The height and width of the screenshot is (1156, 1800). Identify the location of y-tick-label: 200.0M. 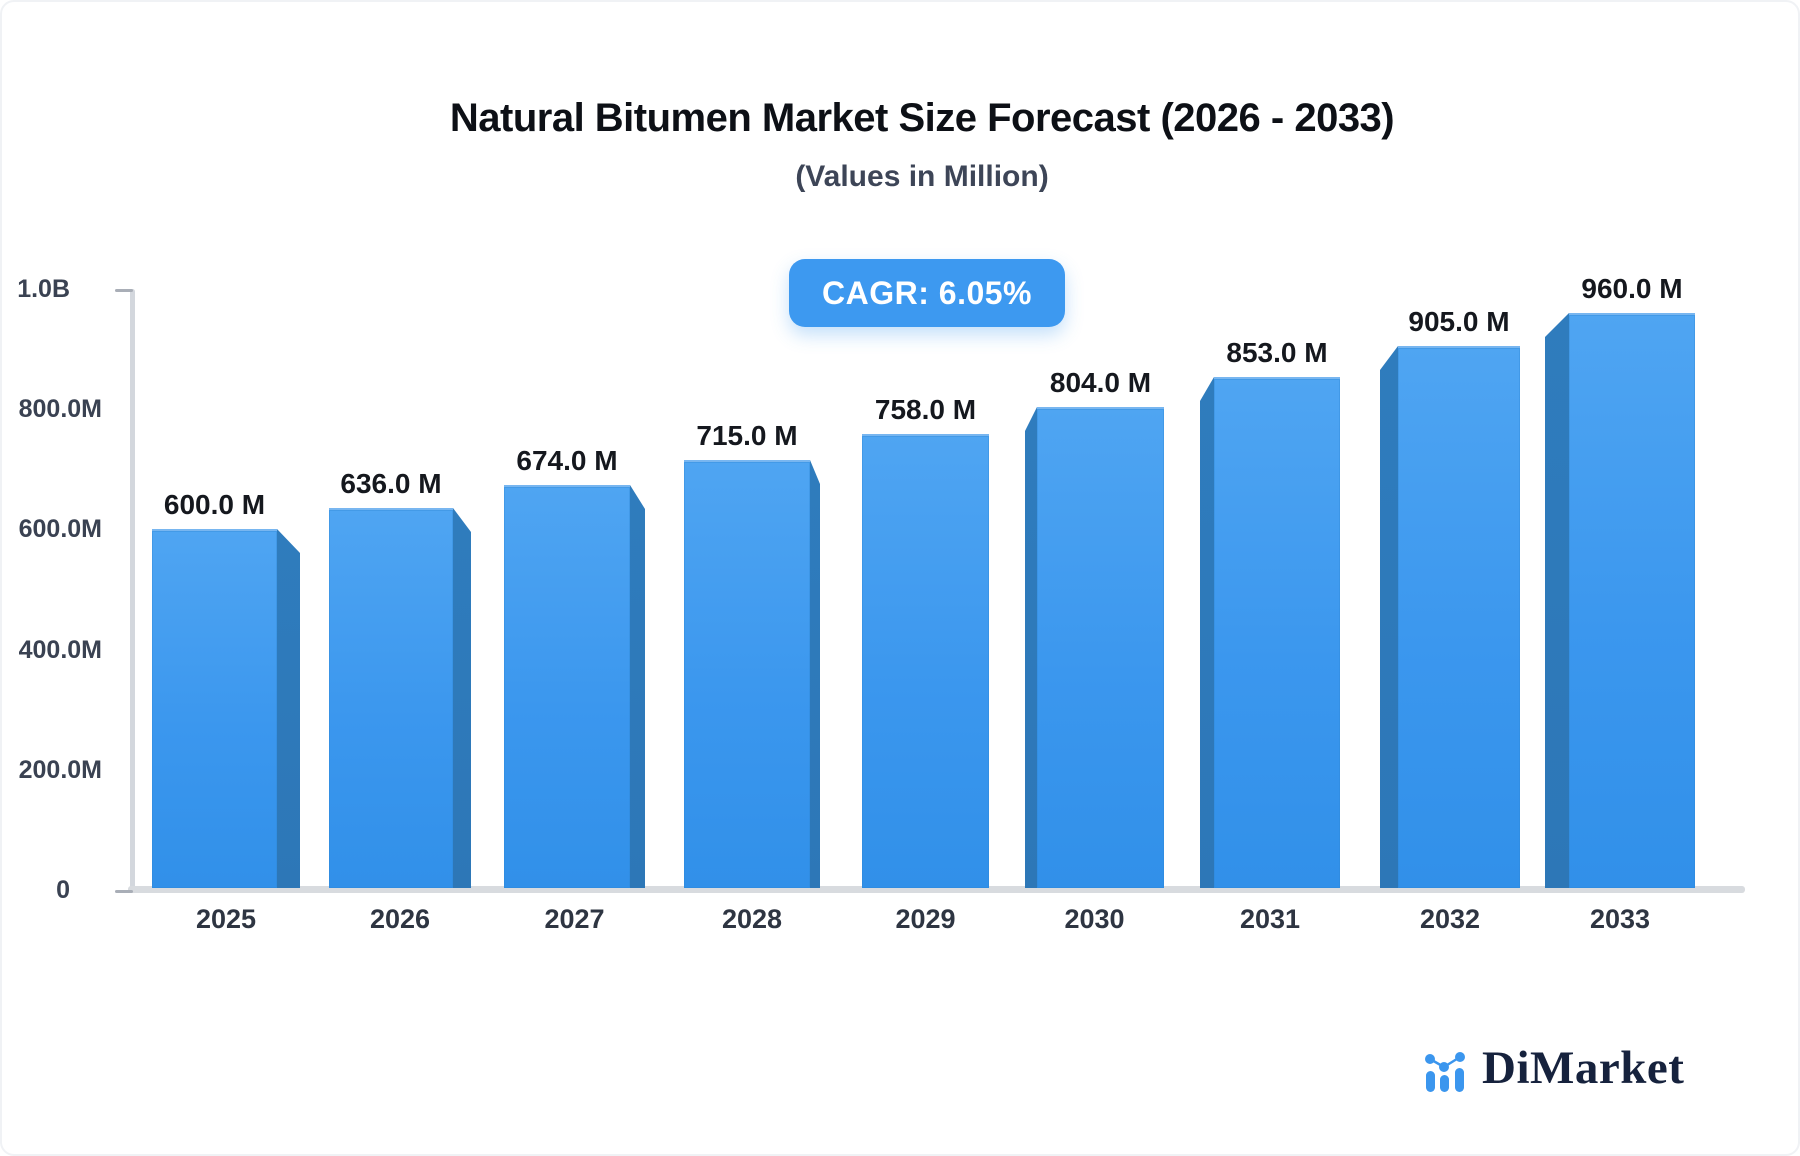
(60, 769).